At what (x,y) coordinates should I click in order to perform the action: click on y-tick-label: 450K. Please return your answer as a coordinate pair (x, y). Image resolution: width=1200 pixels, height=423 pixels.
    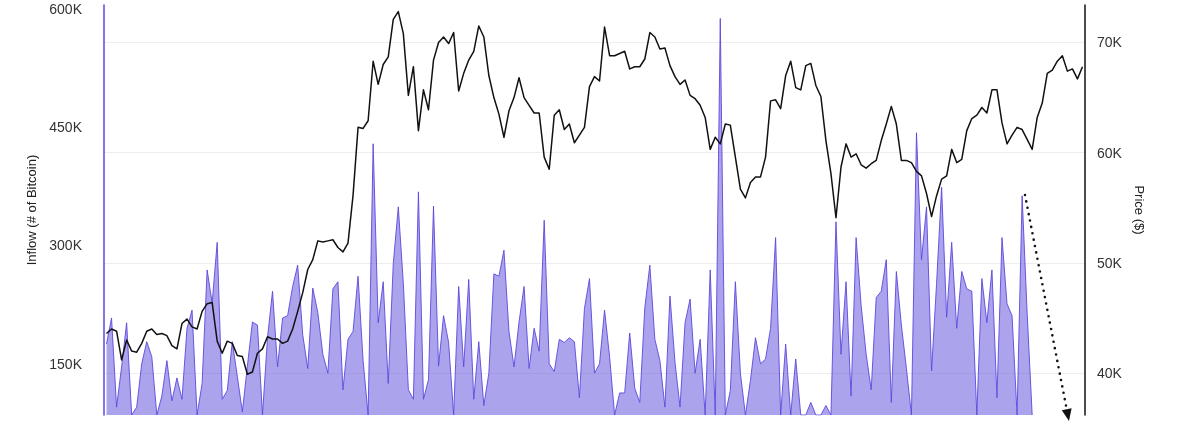
    Looking at the image, I should click on (66, 127).